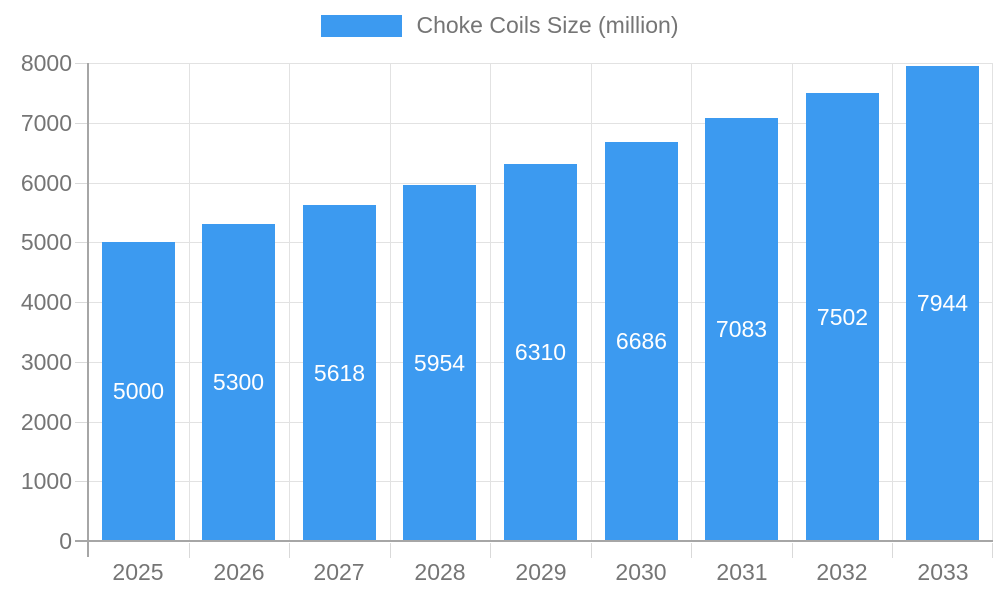  Describe the element at coordinates (339, 572) in the screenshot. I see `x-axis-tick-label: 2027` at that location.